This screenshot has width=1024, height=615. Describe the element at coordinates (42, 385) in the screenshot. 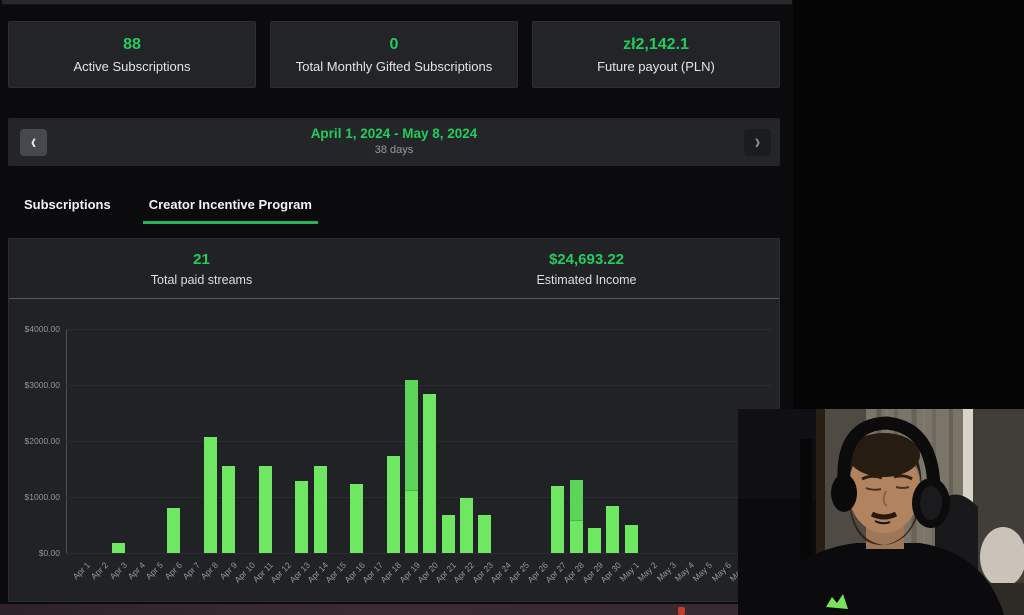

I see `y-axis-tick-label: $3000.00` at that location.